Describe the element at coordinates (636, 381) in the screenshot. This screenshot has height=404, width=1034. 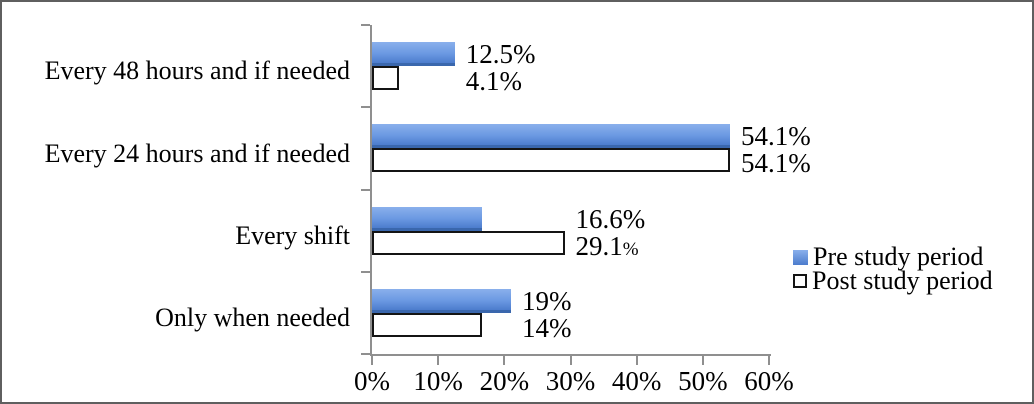
I see `x-axis-tick-label: 40%` at that location.